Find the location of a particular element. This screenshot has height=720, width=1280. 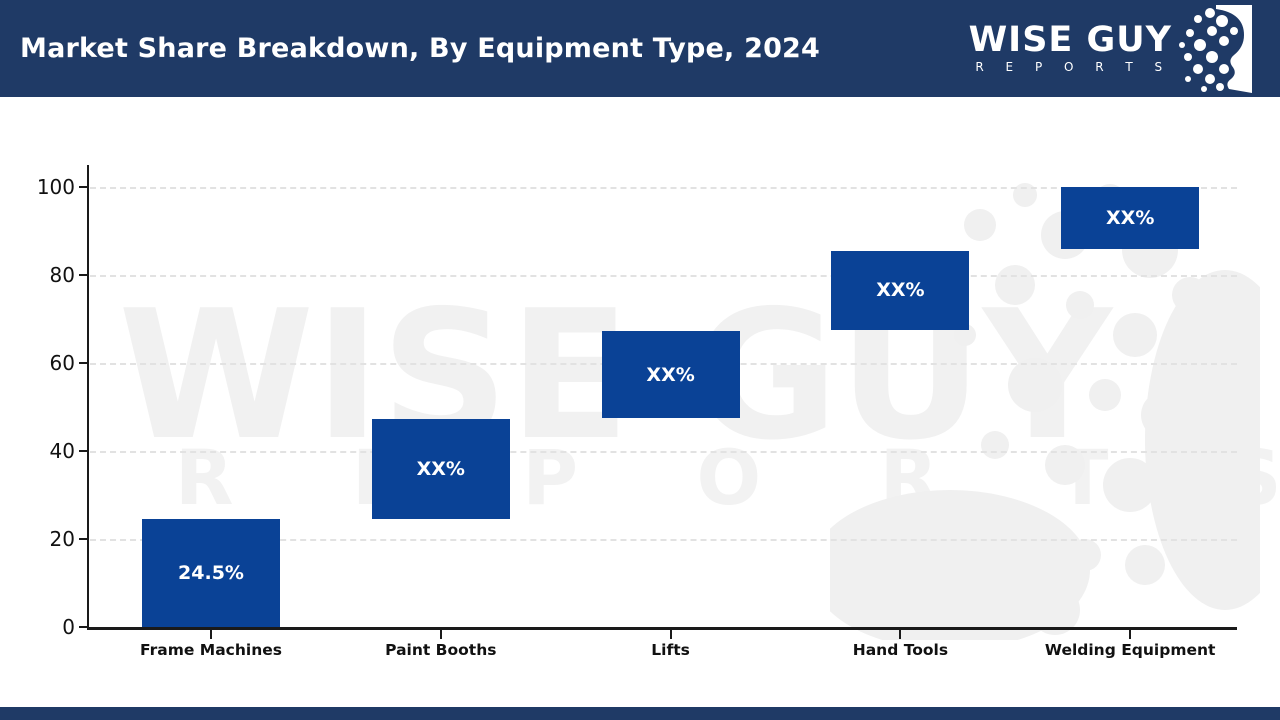

logo-text: WISE GUY R E P O R T S is located at coordinates (1070, 47).